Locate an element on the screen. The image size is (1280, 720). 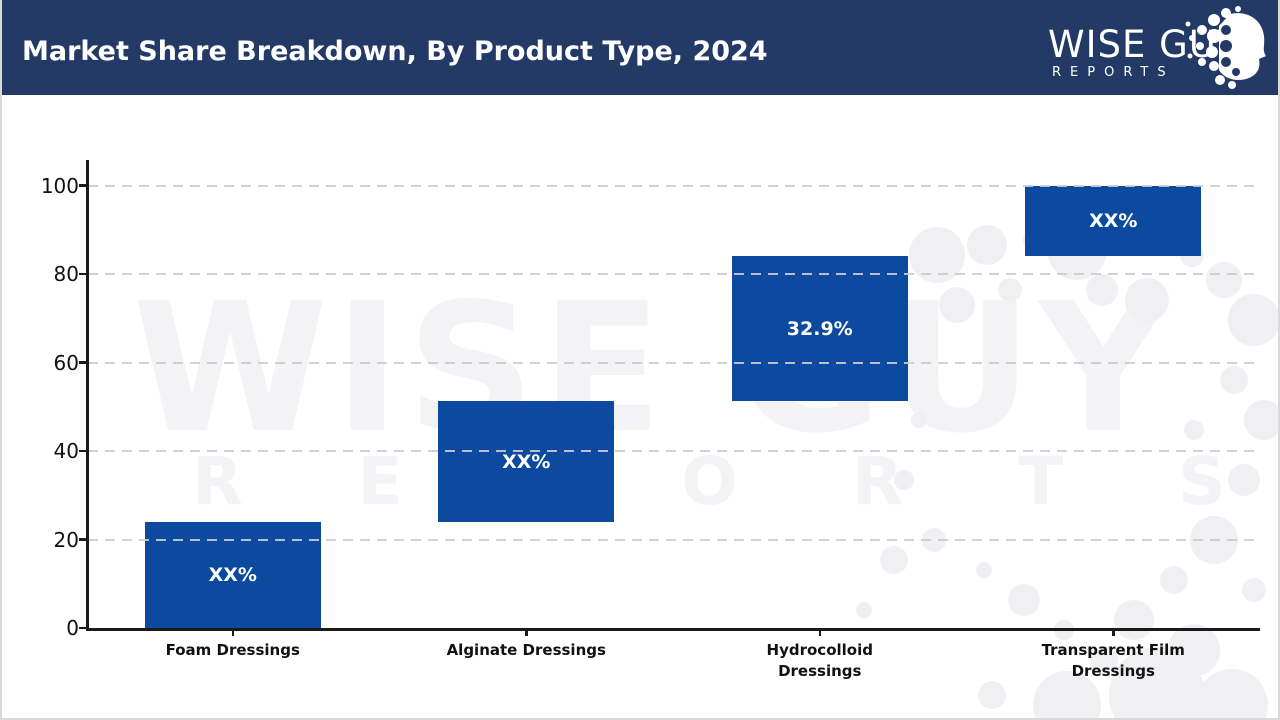
wise-guy-reports-logo: WISE GUY REPORTS is located at coordinates (1145, 48).